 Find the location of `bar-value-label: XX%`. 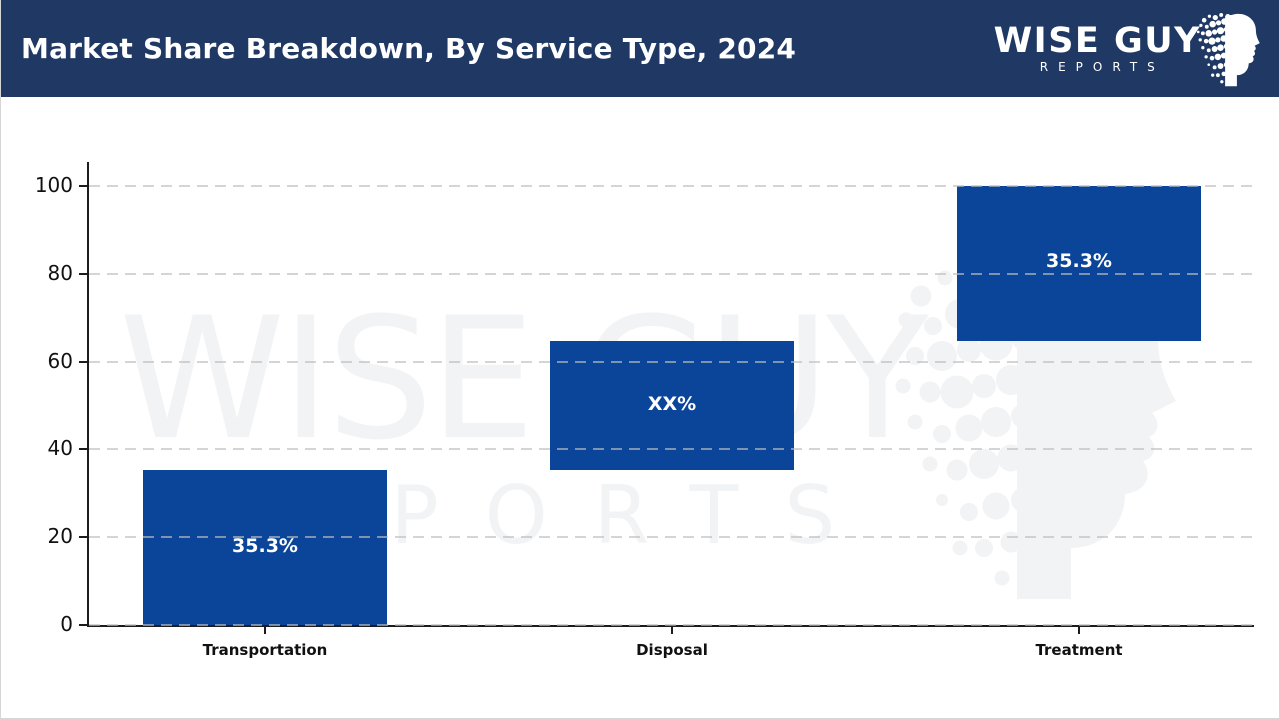

bar-value-label: XX% is located at coordinates (672, 403).